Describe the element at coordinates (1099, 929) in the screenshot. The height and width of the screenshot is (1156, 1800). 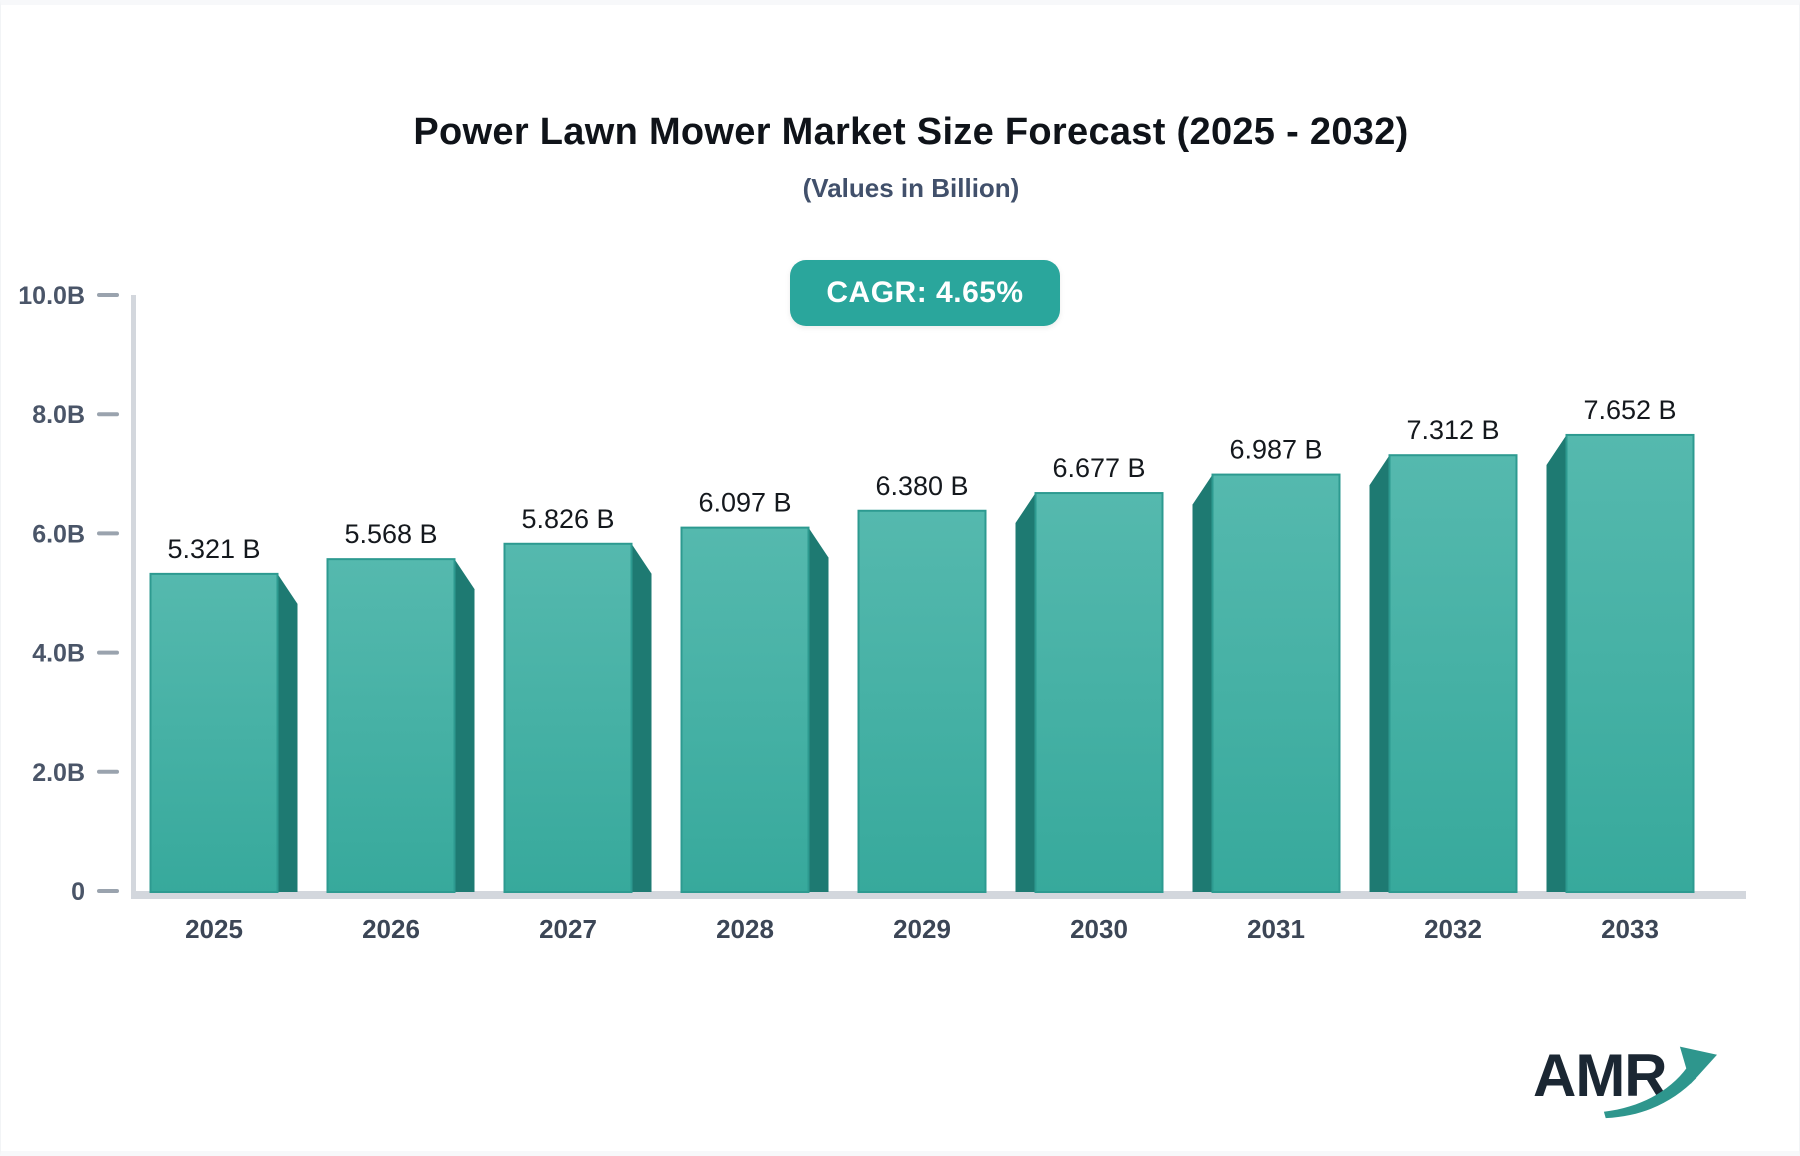
I see `x-tick-label: 2030` at that location.